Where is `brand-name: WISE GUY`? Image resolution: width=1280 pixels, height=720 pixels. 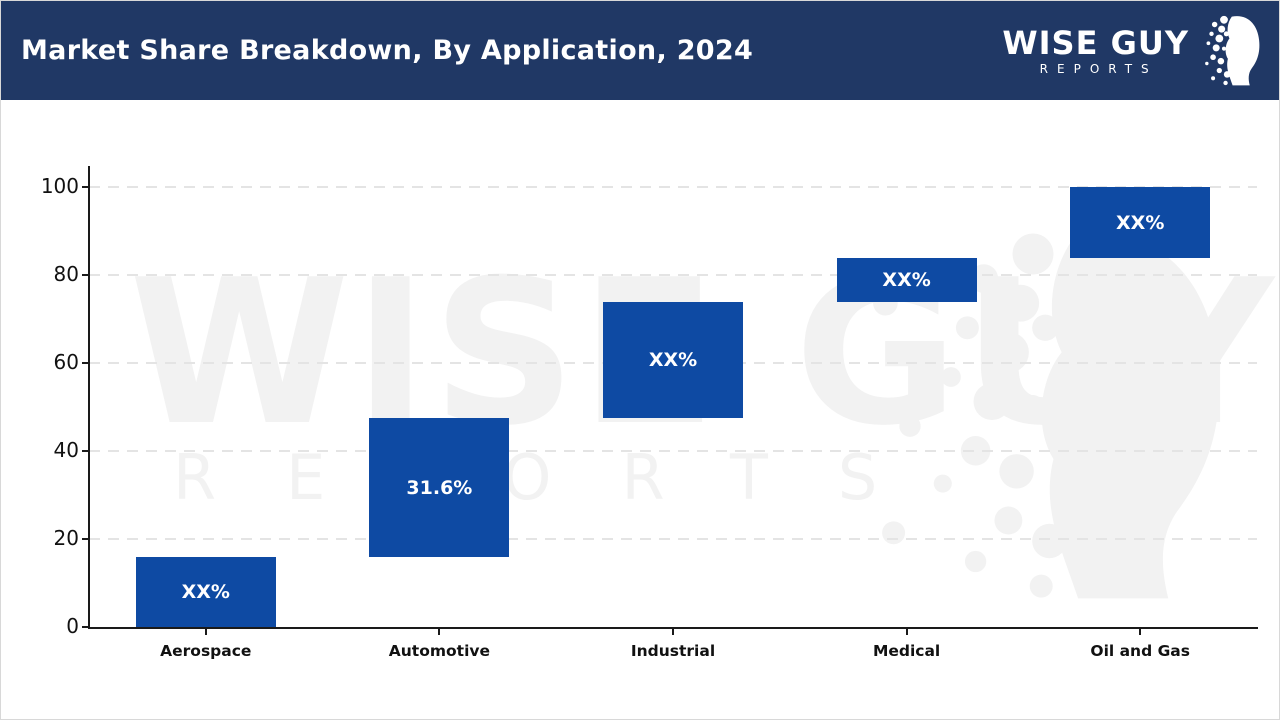 brand-name: WISE GUY is located at coordinates (1095, 42).